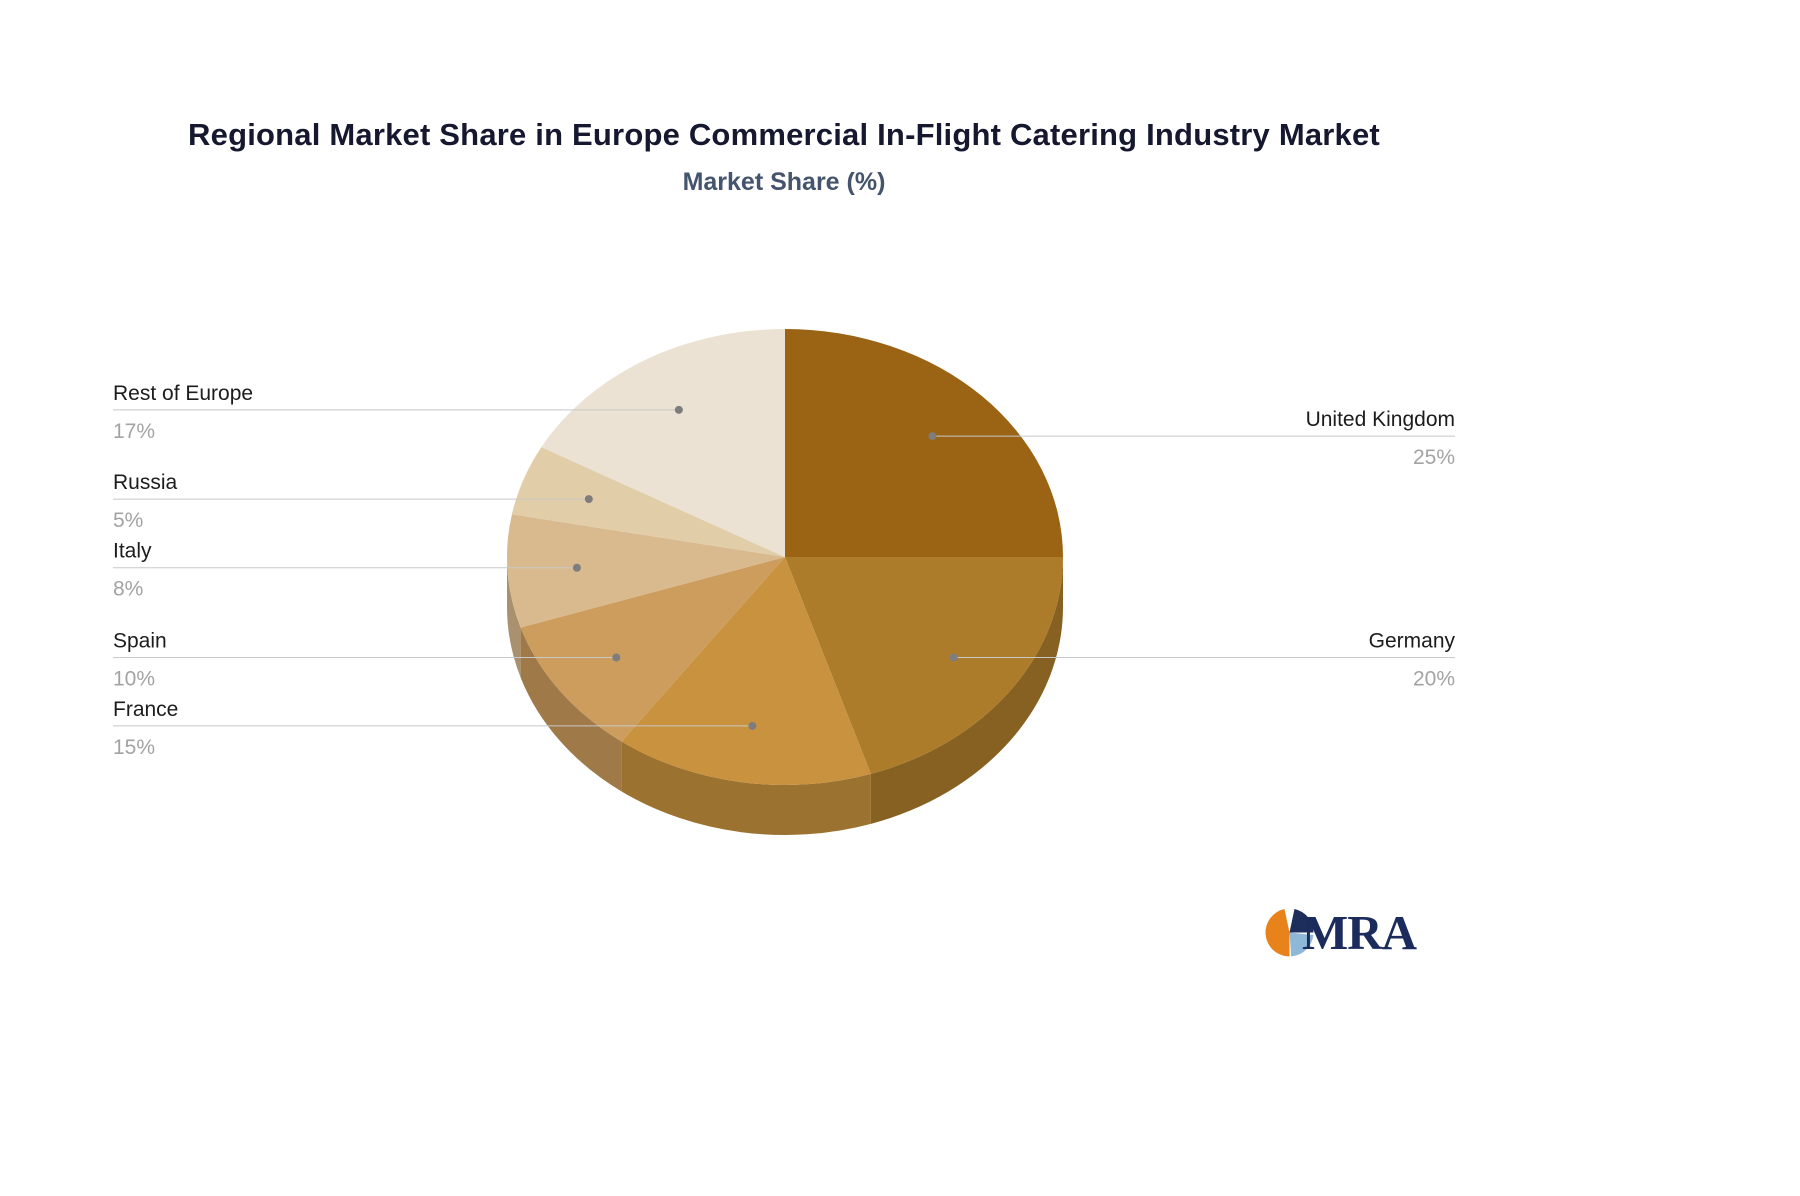  I want to click on label-dot-russia, so click(588, 499).